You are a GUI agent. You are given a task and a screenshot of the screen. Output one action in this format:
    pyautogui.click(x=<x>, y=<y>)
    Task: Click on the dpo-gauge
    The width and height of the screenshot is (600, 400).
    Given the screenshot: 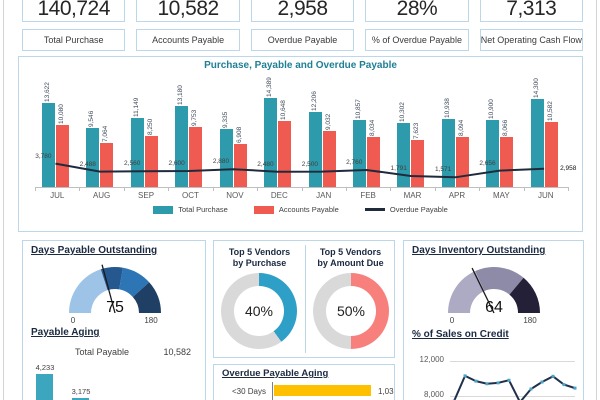 What is the action you would take?
    pyautogui.click(x=115, y=290)
    